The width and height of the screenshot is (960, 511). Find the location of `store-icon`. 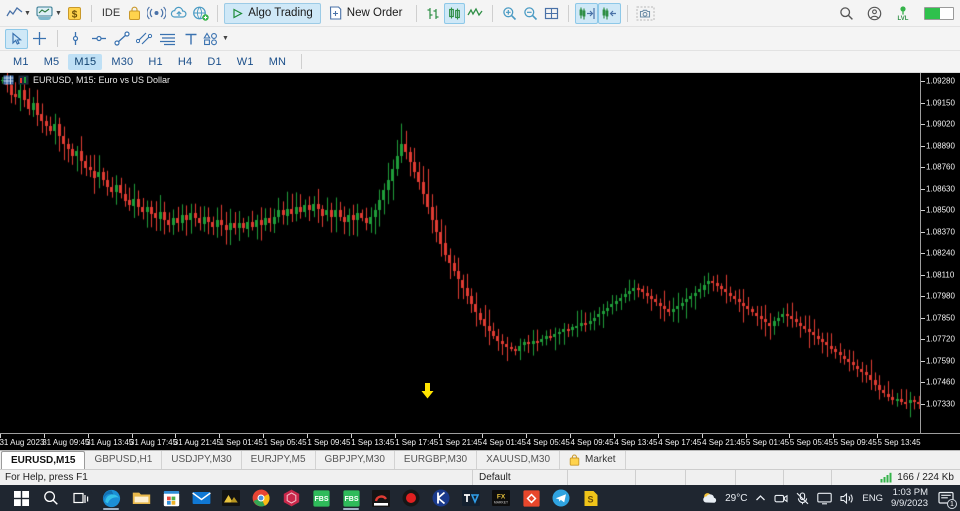

store-icon is located at coordinates (171, 498).